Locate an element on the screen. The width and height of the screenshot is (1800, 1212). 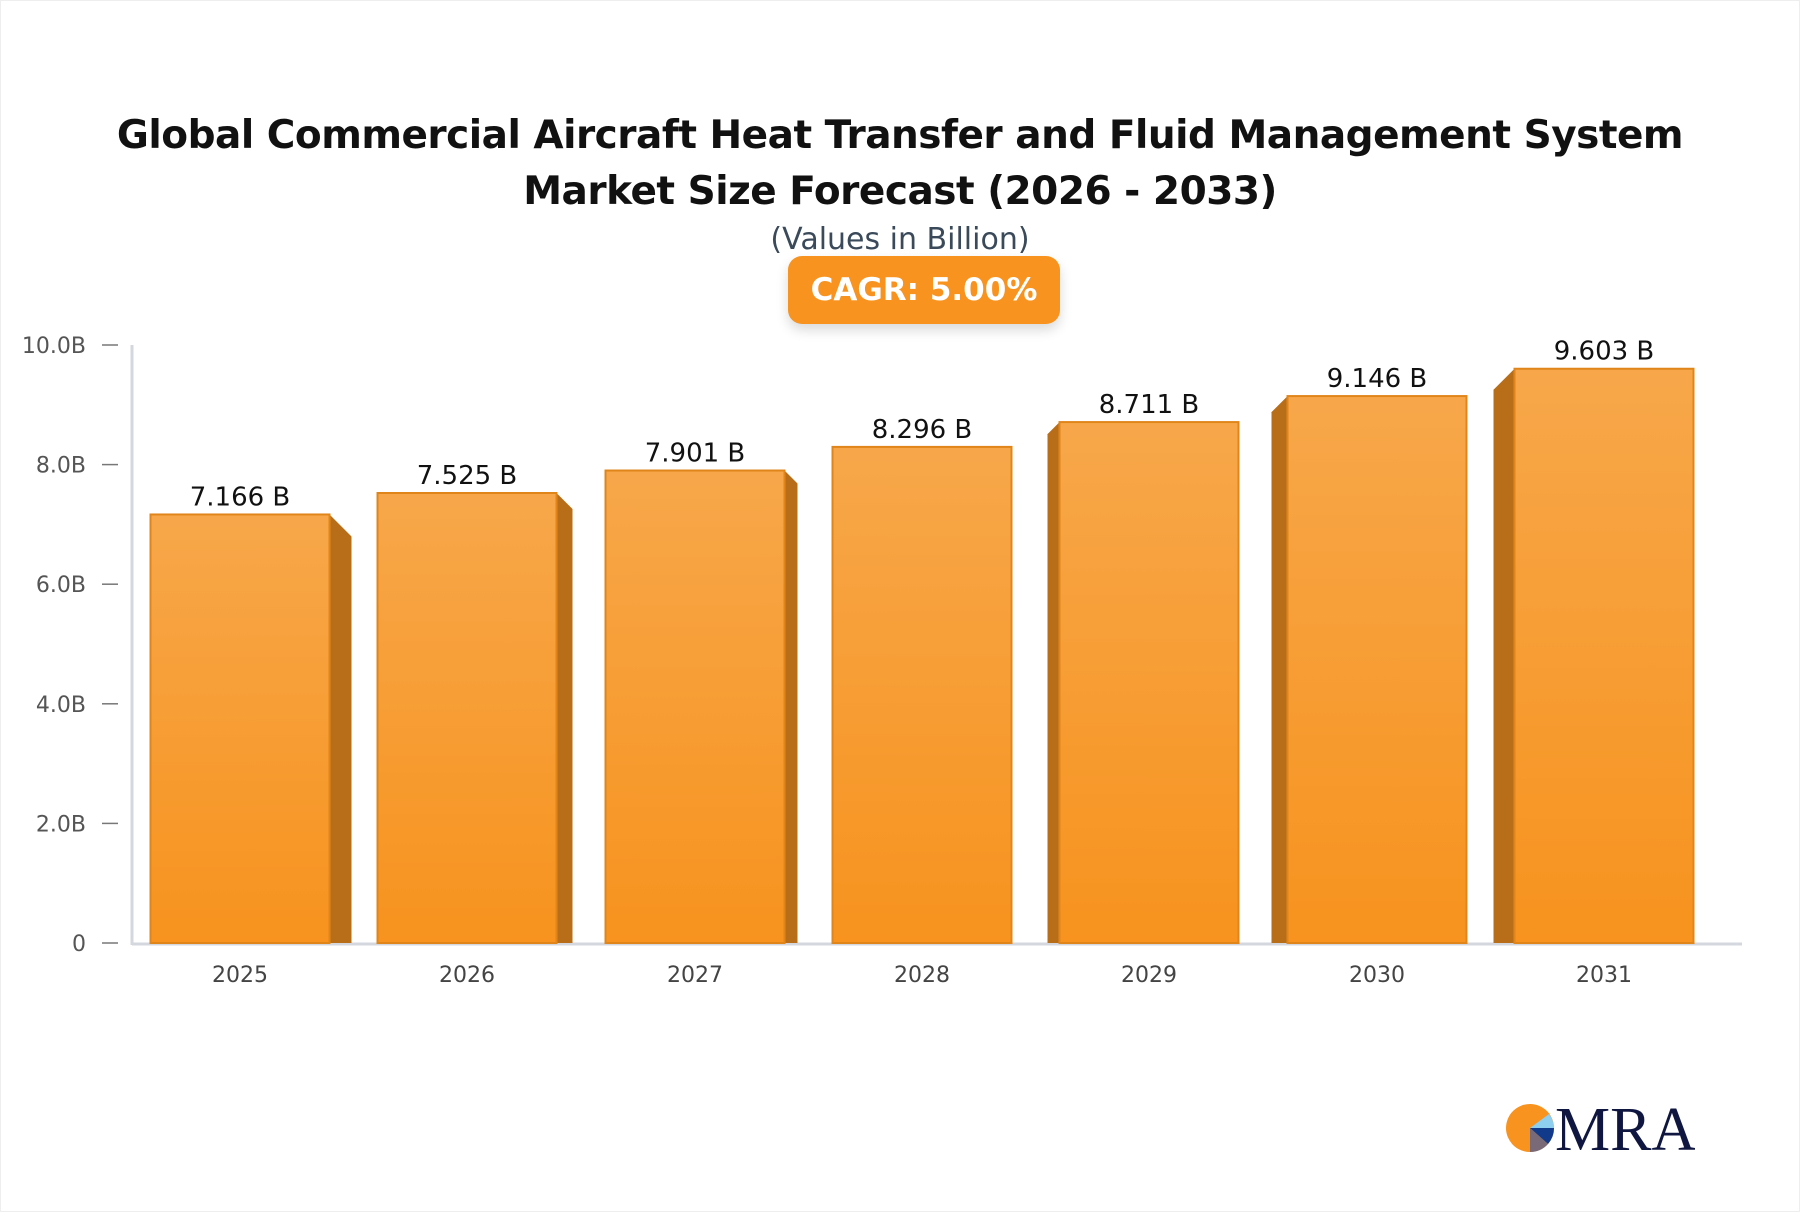
y-tick-label: 0 is located at coordinates (79, 944).